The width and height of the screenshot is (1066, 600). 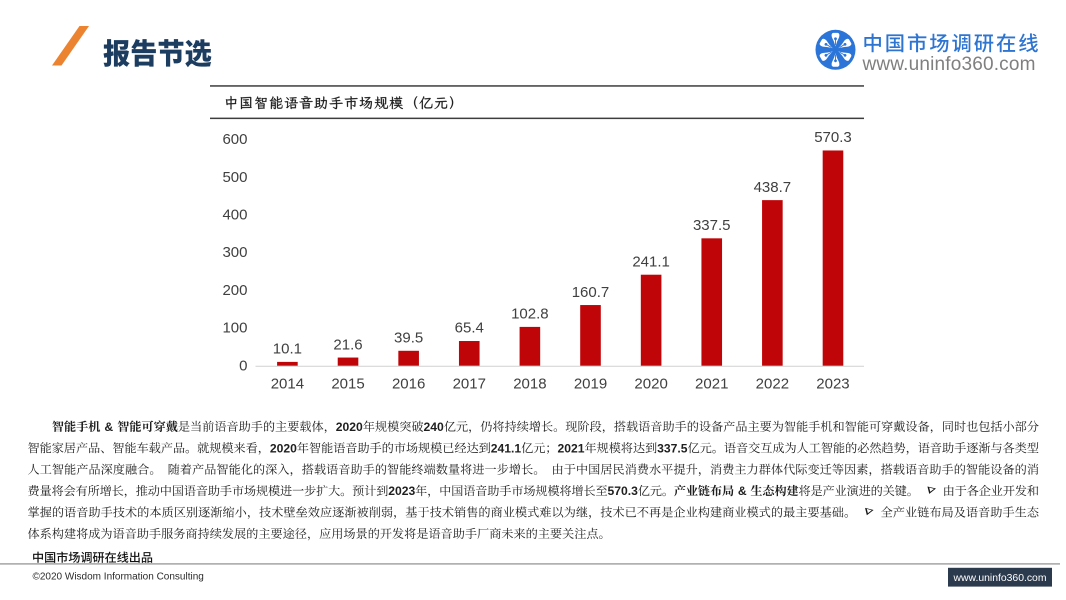 What do you see at coordinates (234, 328) in the screenshot?
I see `svg-text: 100` at bounding box center [234, 328].